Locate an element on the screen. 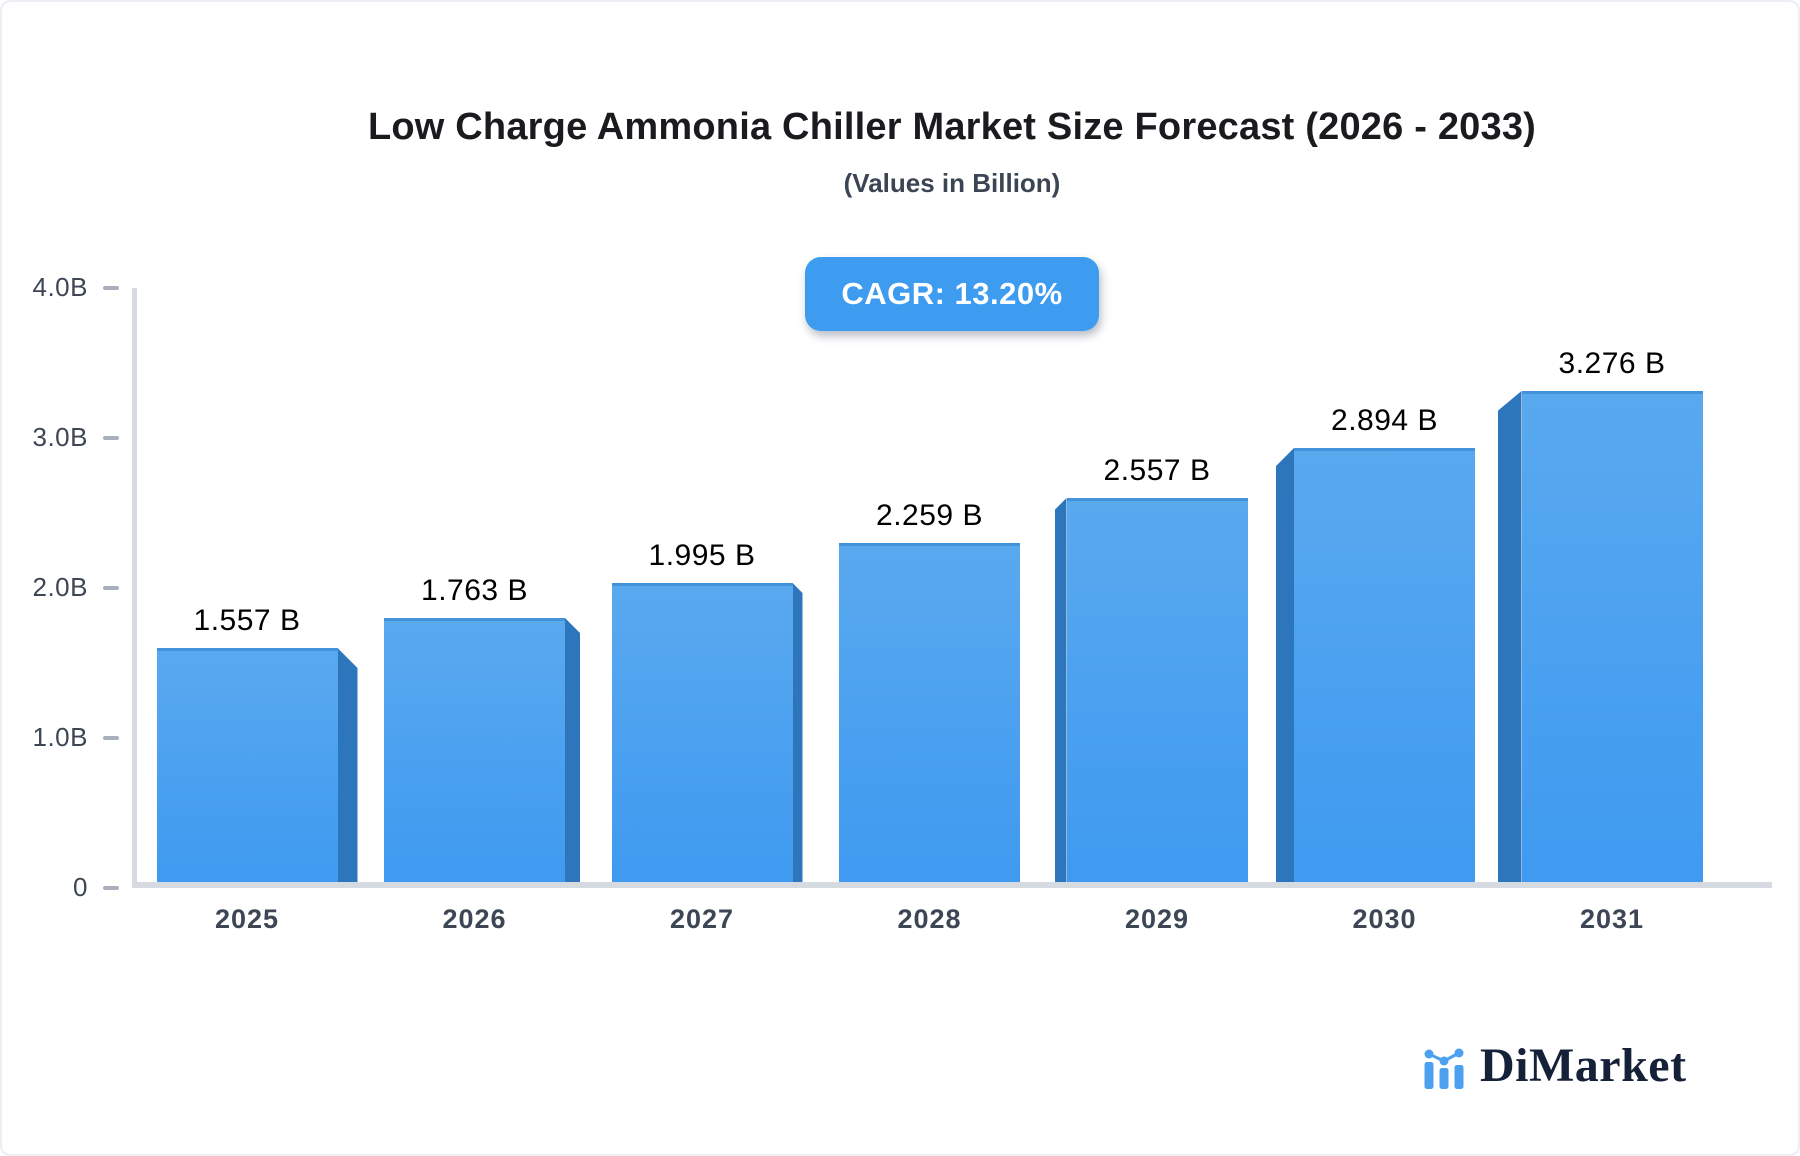 The width and height of the screenshot is (1800, 1156). x-axis-label: 2028 is located at coordinates (929, 919).